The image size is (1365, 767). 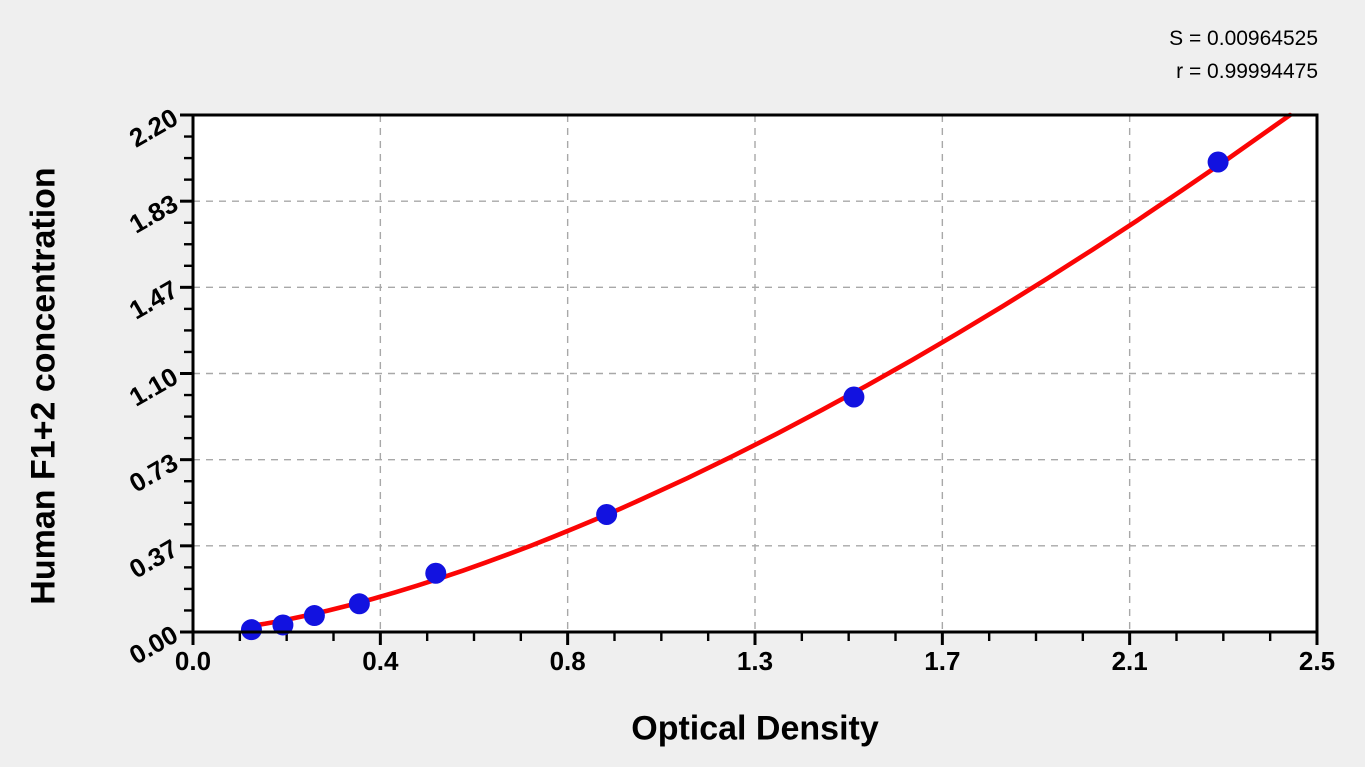 I want to click on y-axis-title: Human F1+2 concentration, so click(x=43, y=386).